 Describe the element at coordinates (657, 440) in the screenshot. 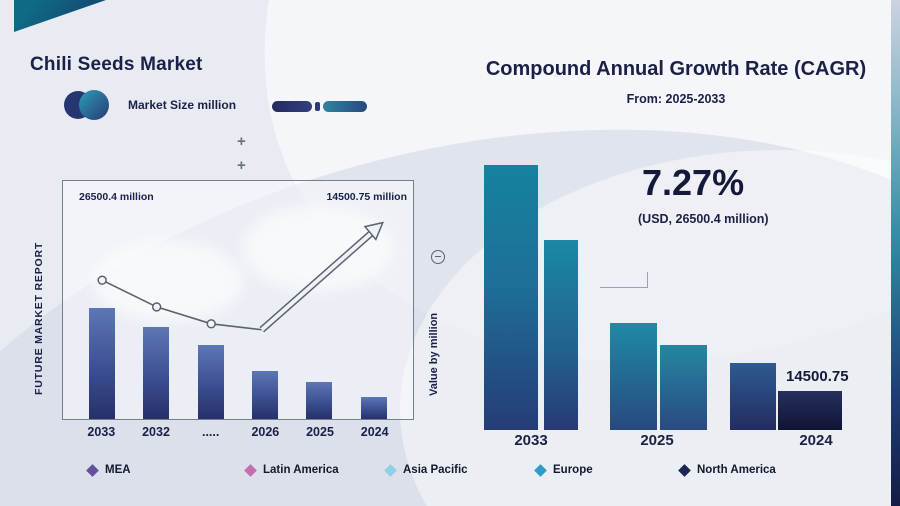

I see `right-x-label: 2025` at that location.